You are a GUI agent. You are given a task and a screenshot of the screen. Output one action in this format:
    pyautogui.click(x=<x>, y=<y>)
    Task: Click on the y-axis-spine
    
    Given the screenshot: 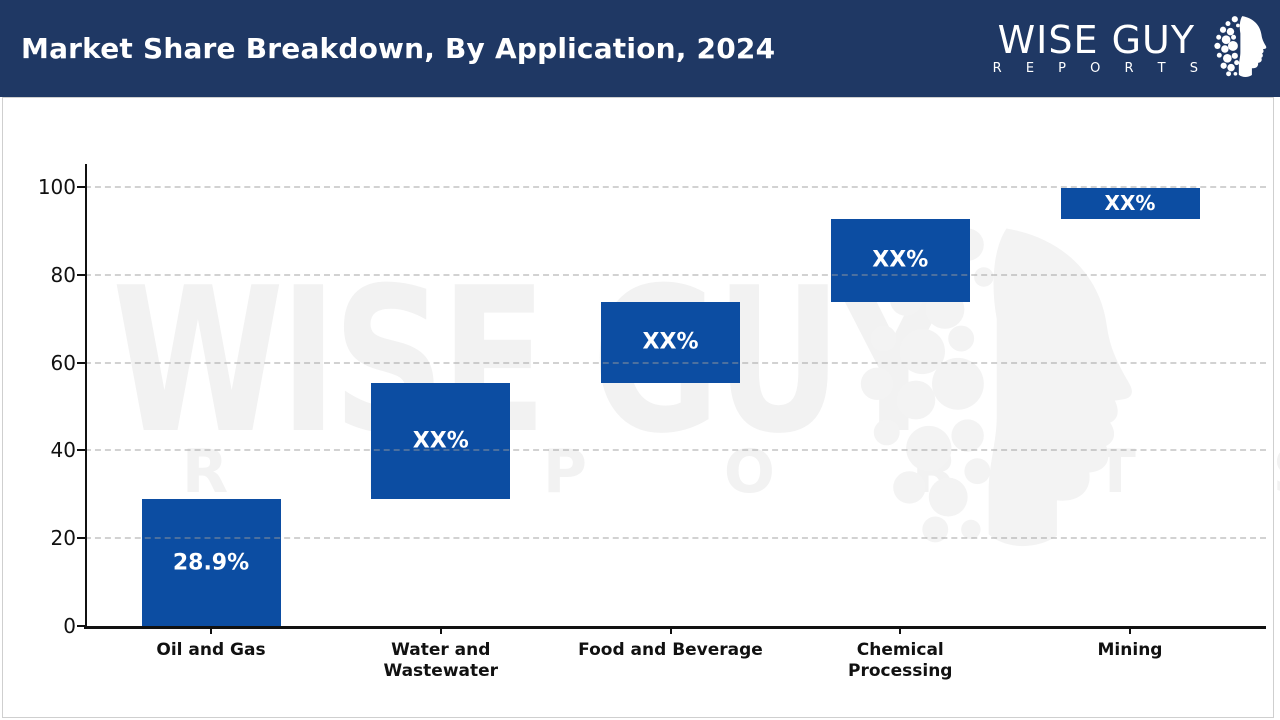 What is the action you would take?
    pyautogui.click(x=86, y=396)
    